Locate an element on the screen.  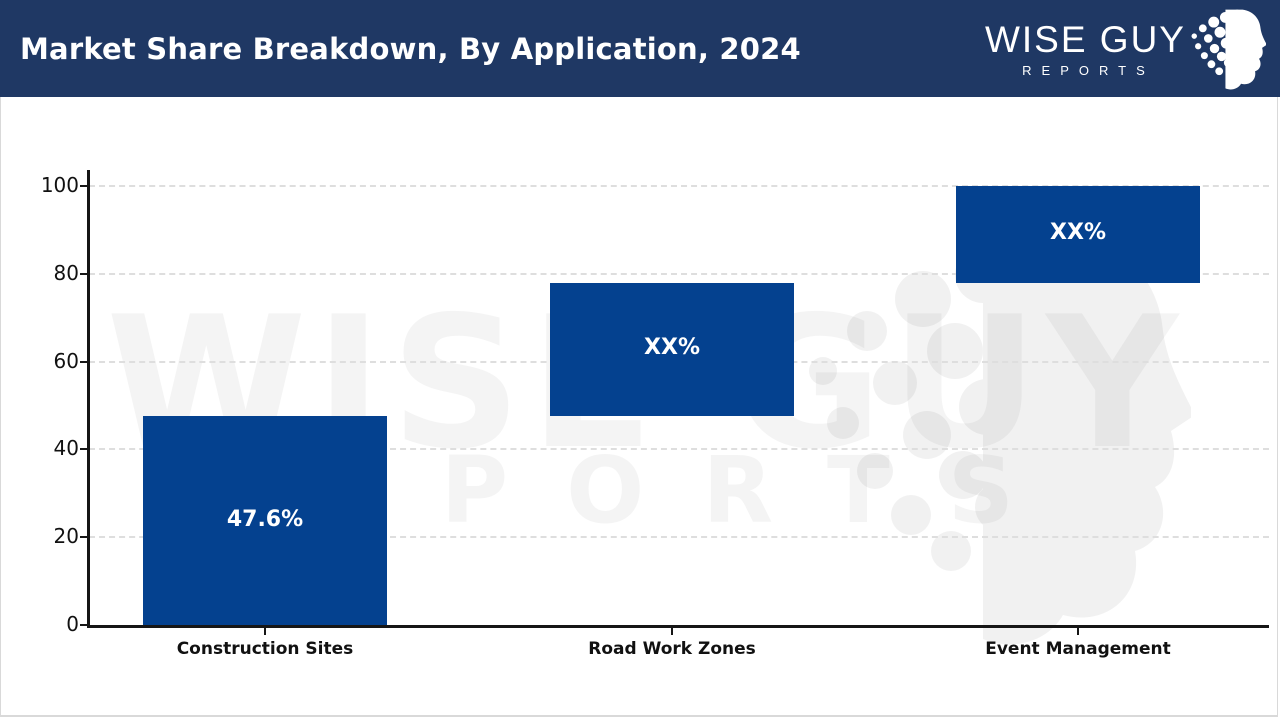
x-tick-label: Construction Sites is located at coordinates (265, 649).